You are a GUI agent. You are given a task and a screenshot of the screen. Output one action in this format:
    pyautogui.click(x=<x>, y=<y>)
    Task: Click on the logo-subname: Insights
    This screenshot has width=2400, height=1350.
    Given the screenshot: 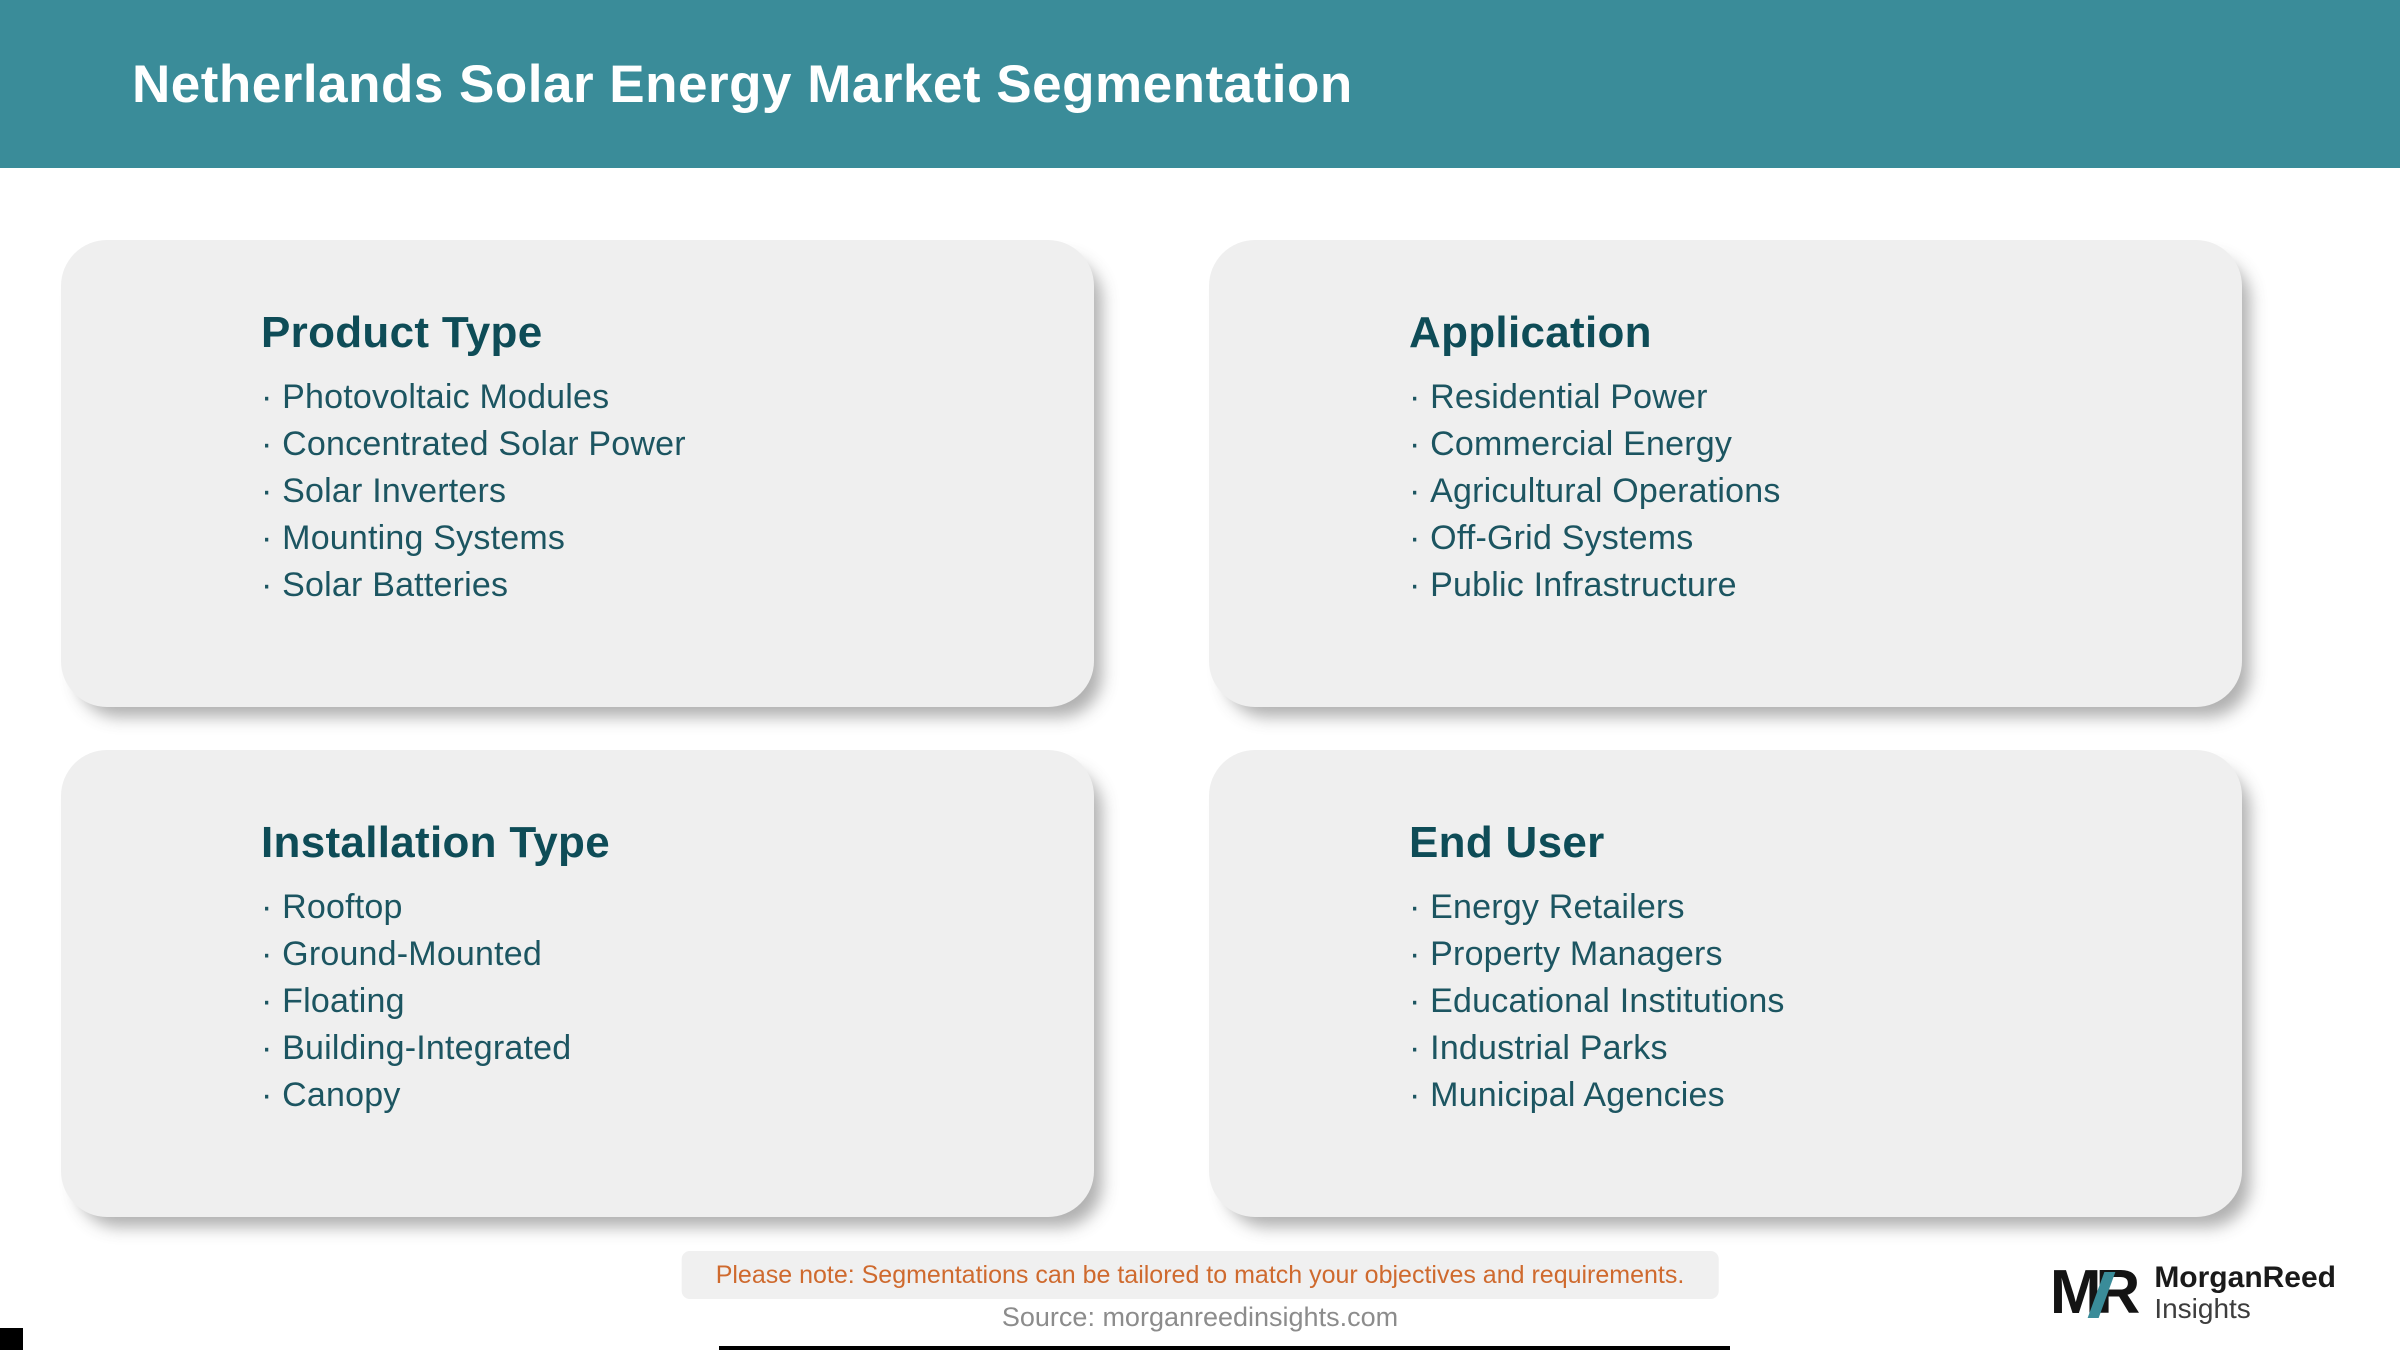 What is the action you would take?
    pyautogui.click(x=2202, y=1308)
    